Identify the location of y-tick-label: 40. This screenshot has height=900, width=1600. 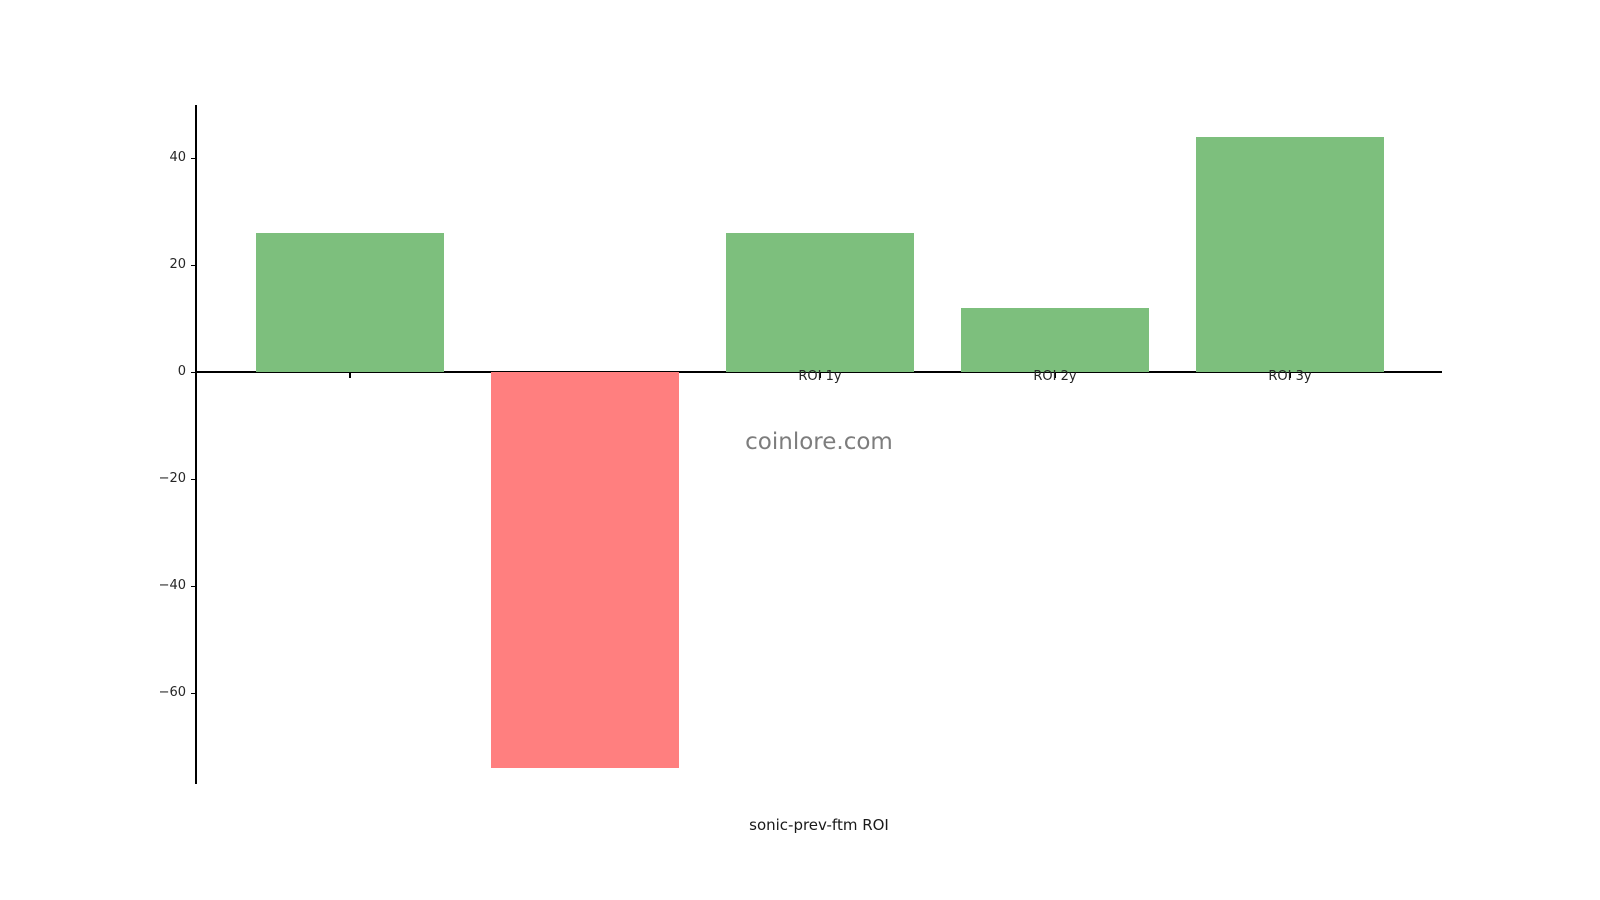
(177, 158).